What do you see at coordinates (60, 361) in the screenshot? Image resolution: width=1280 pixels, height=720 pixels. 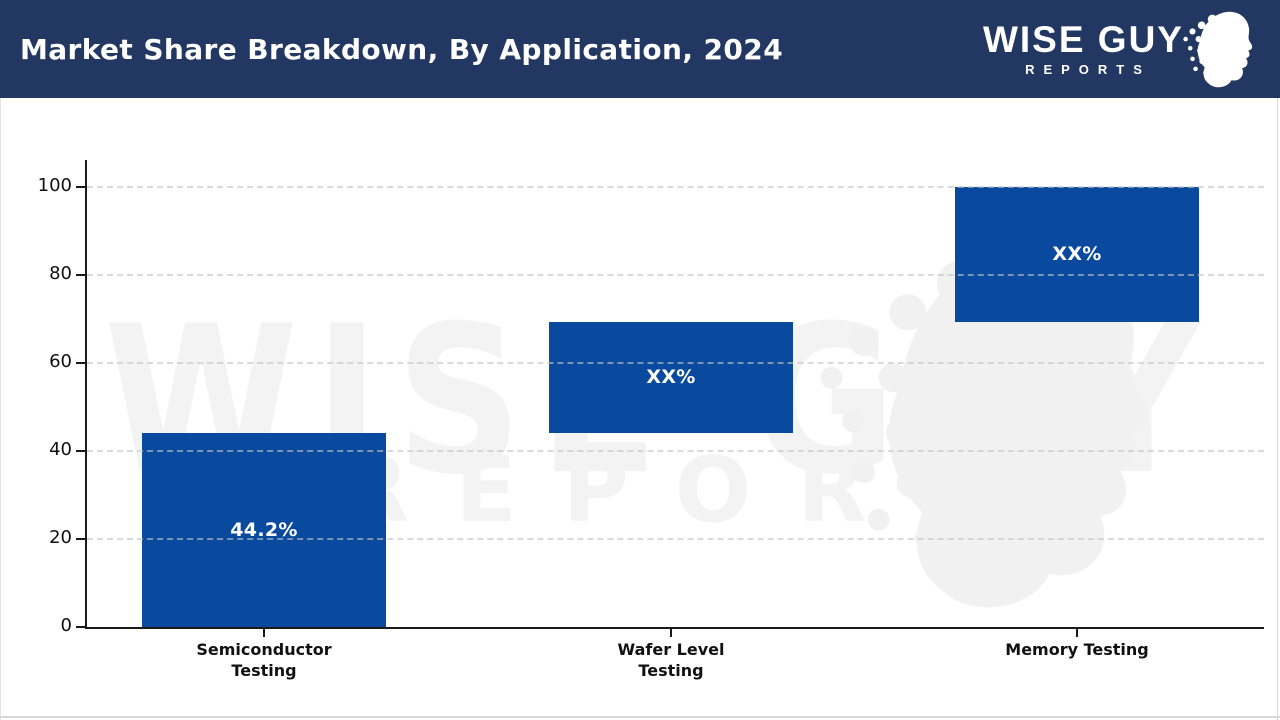 I see `y-tick-label-60: 60` at bounding box center [60, 361].